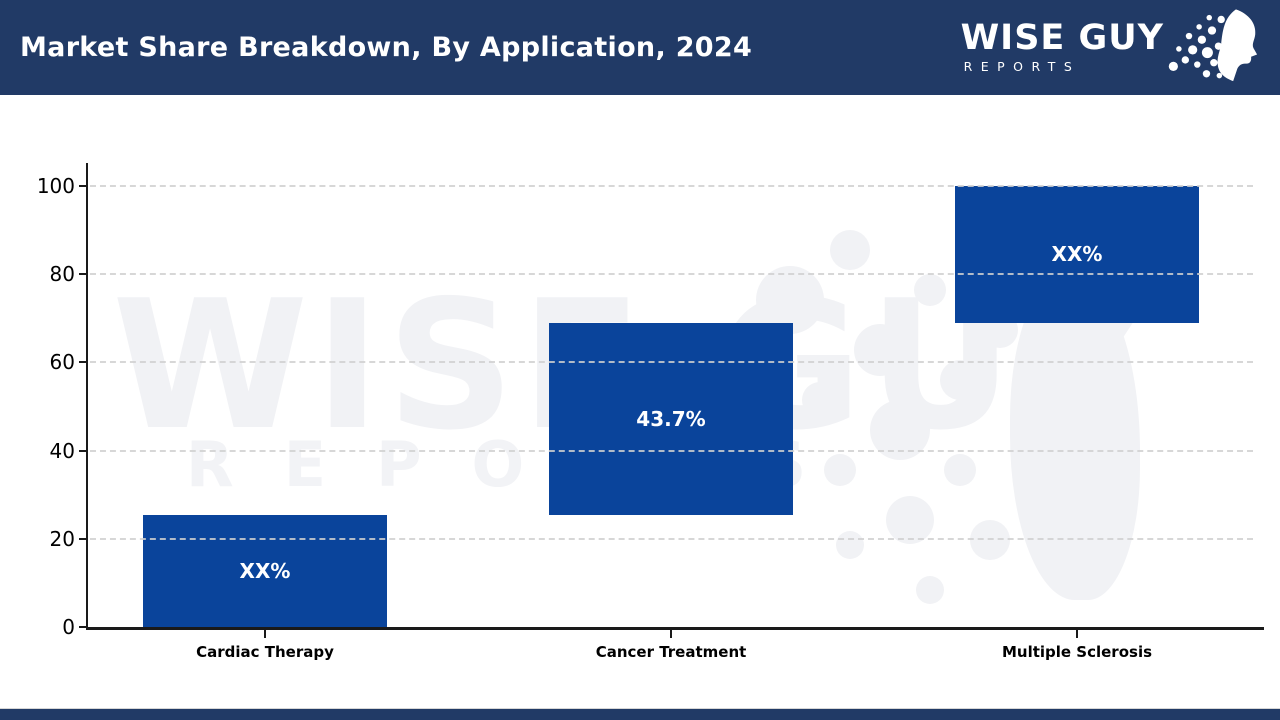 The image size is (1280, 720). I want to click on wiseguy-logo-text: WISE GUY REPORTS, so click(1062, 46).